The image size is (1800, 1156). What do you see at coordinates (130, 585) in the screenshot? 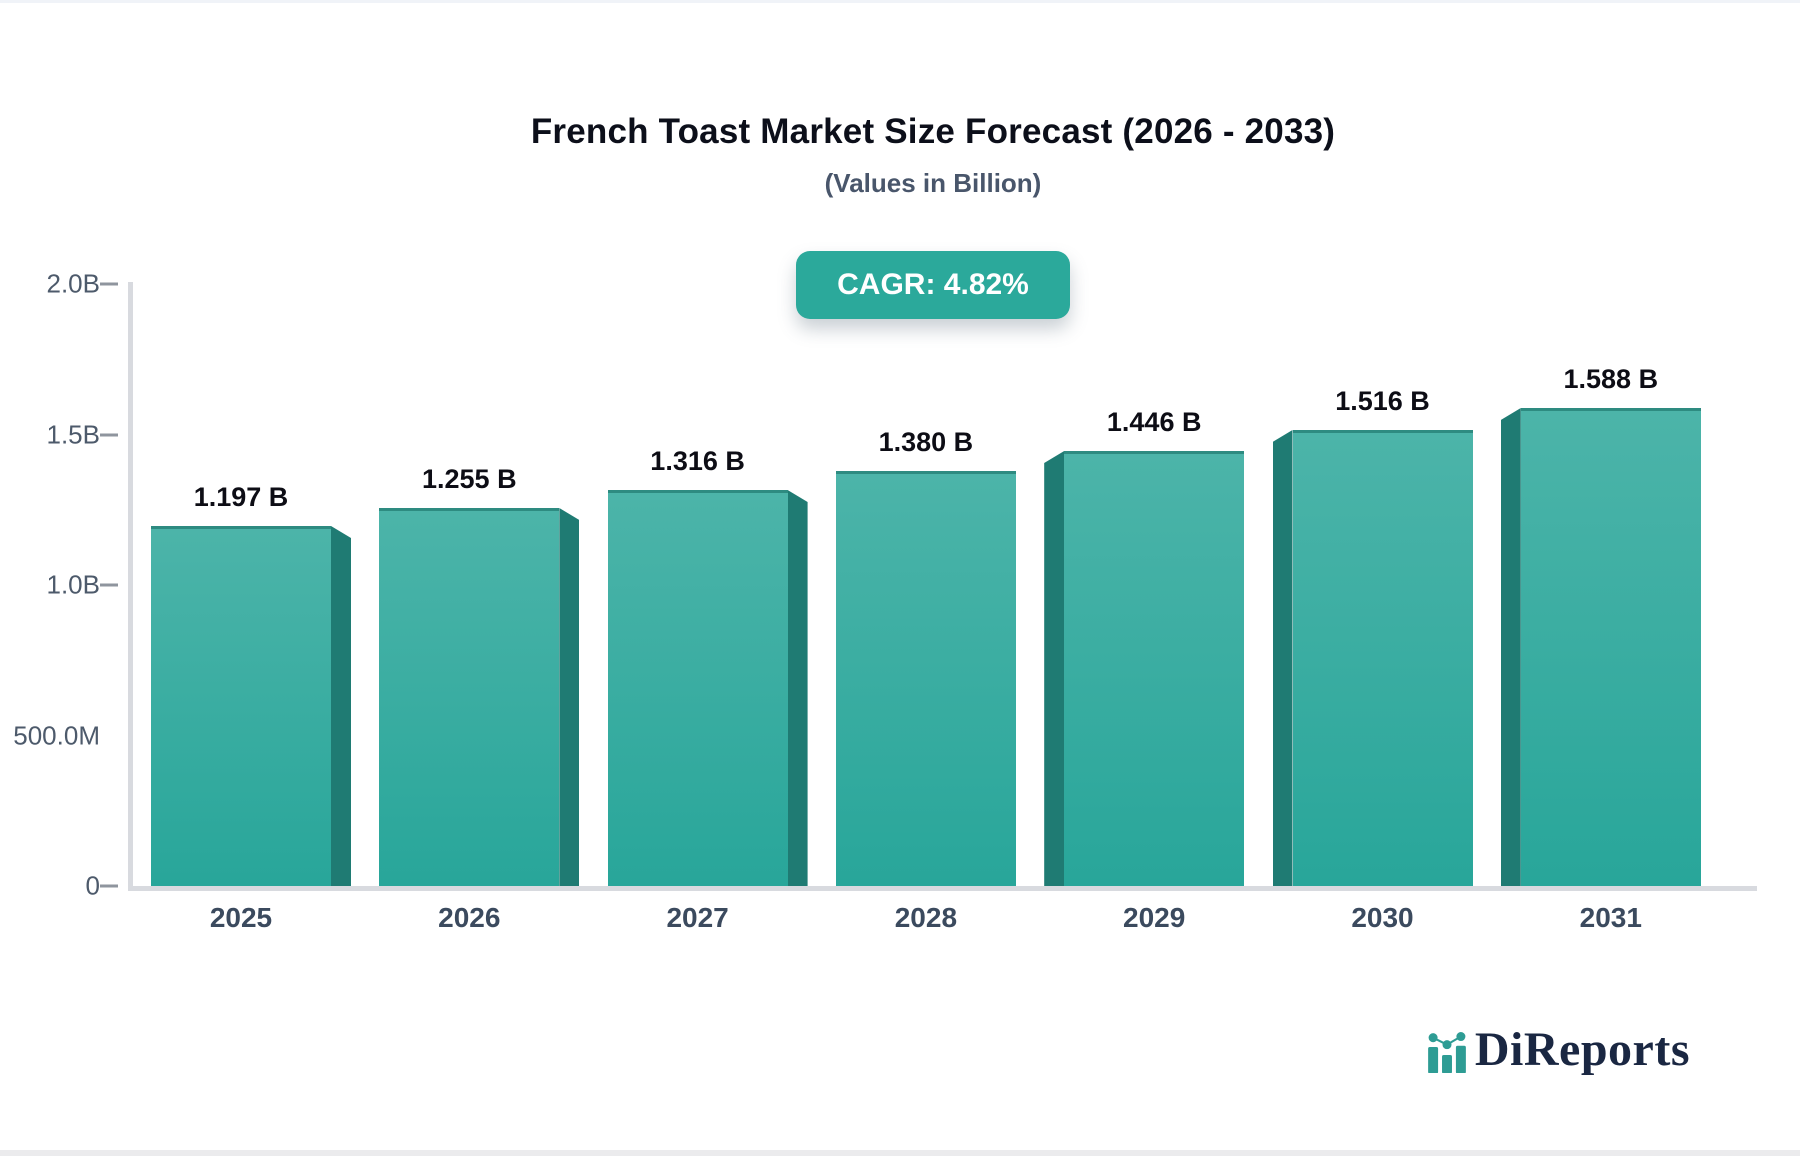
I see `y-axis-line` at bounding box center [130, 585].